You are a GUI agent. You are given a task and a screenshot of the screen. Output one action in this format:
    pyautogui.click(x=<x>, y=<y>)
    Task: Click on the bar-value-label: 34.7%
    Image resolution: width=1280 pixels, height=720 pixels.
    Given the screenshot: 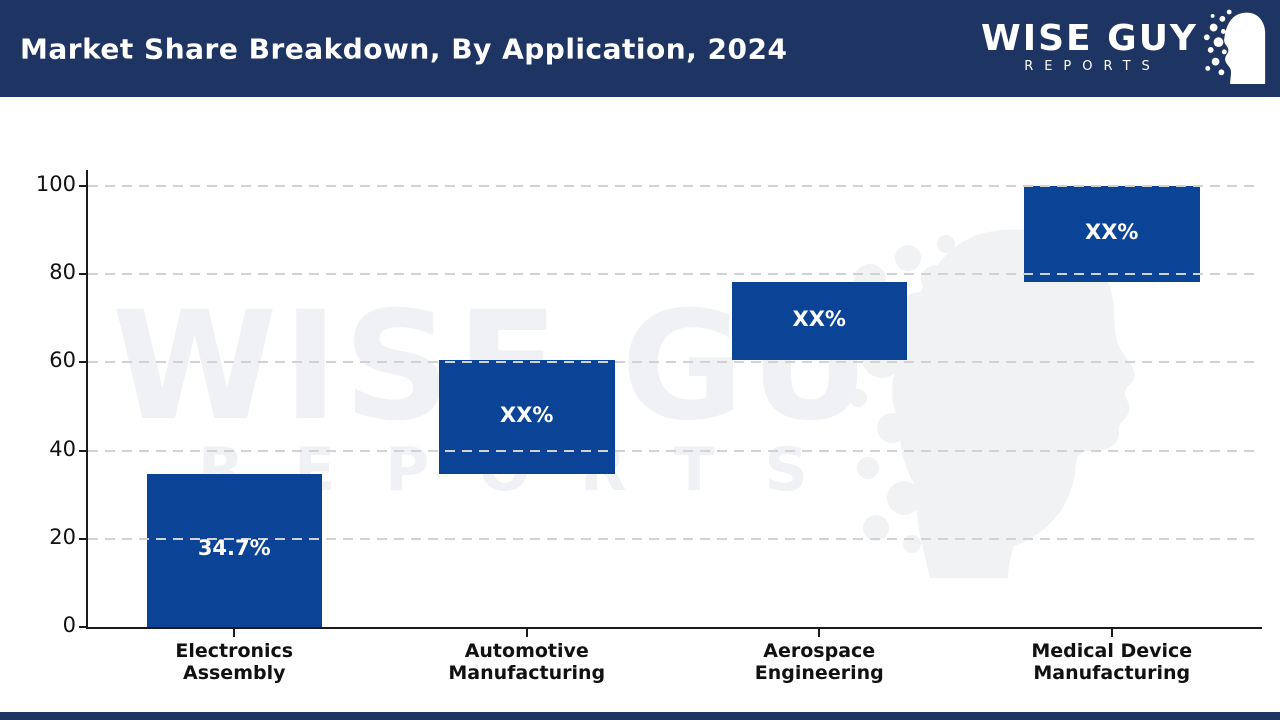 What is the action you would take?
    pyautogui.click(x=234, y=548)
    